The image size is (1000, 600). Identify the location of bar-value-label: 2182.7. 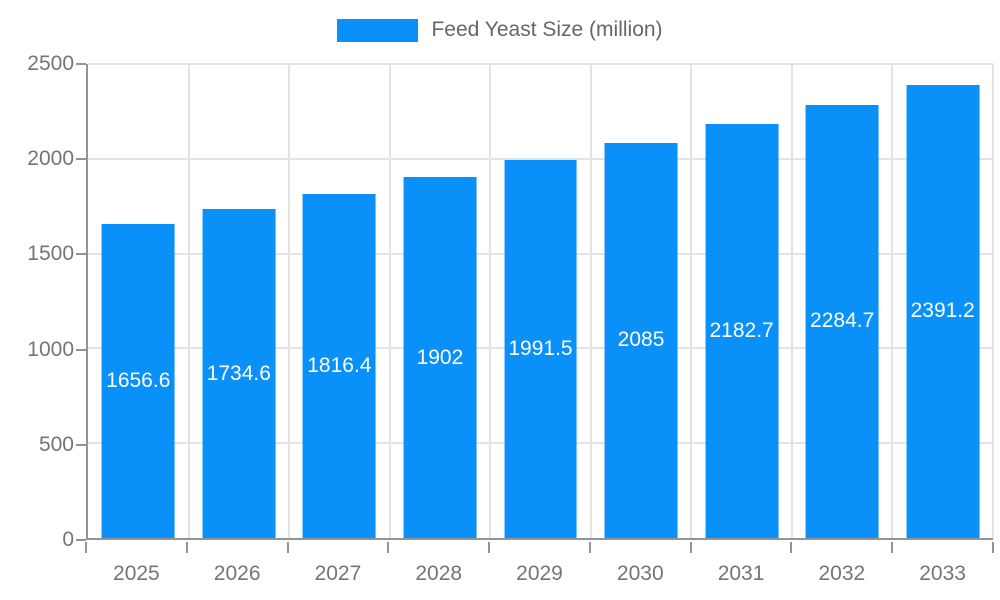
(741, 331).